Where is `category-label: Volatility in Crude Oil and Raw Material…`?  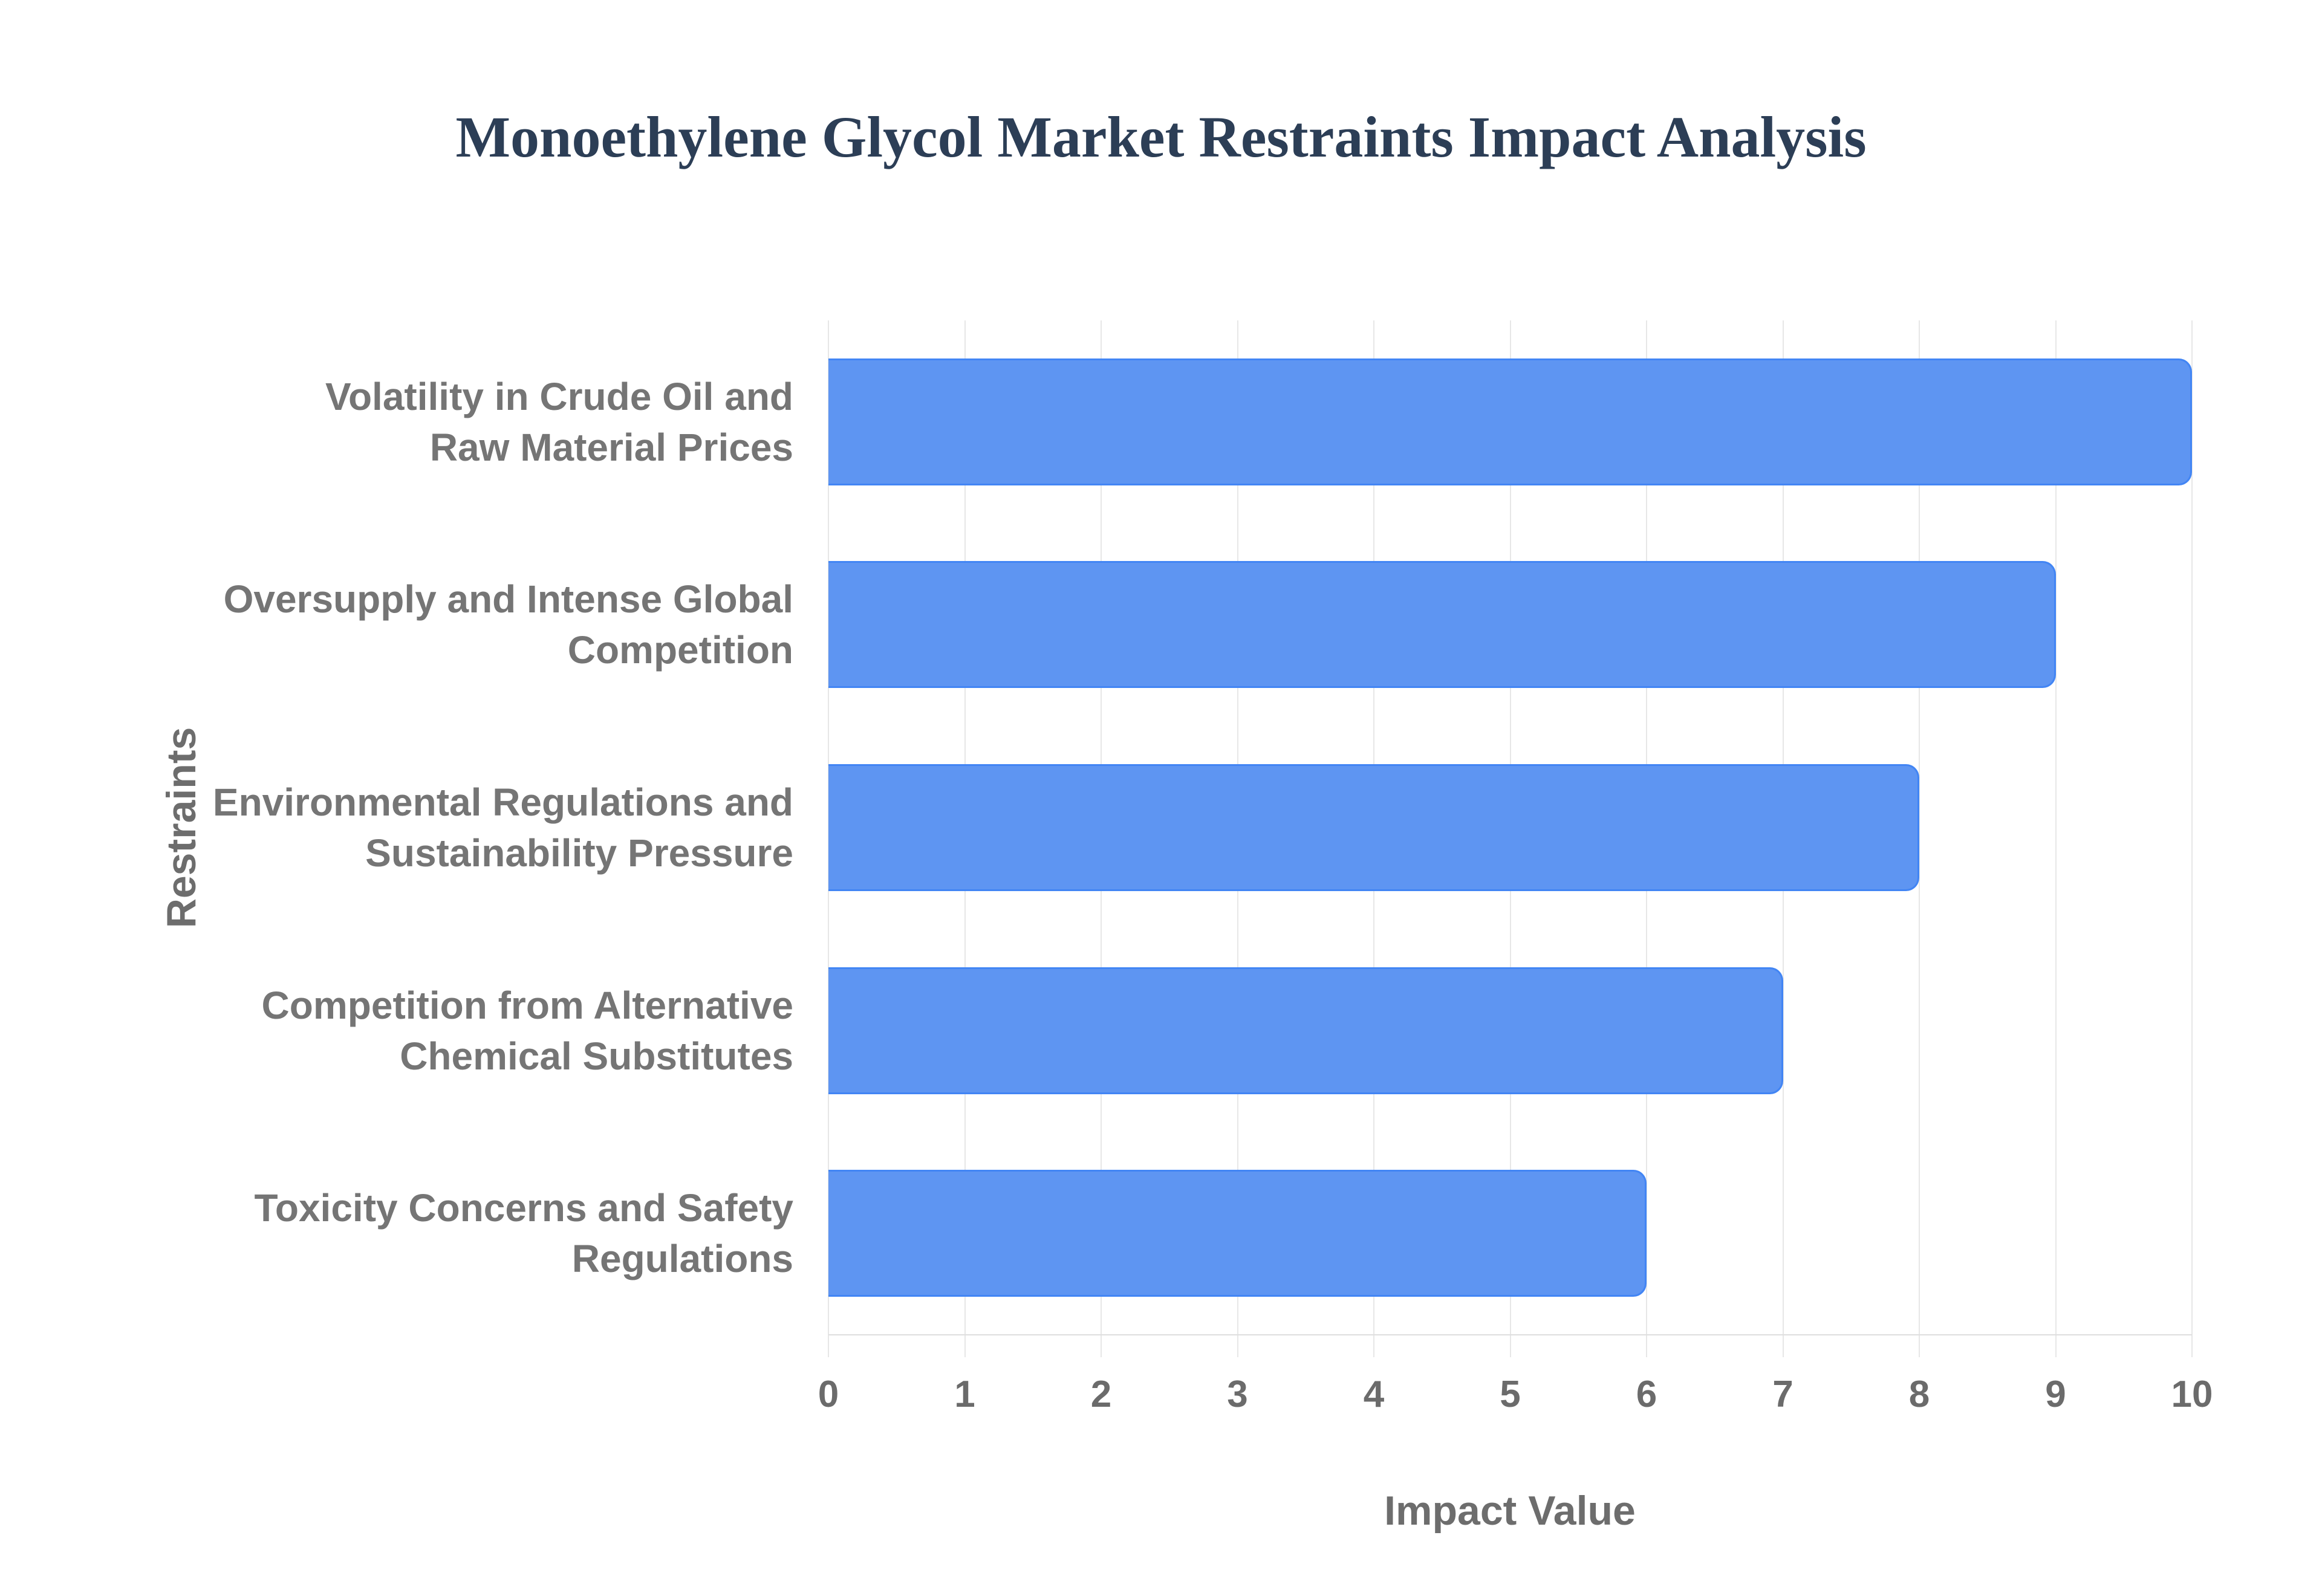
category-label: Volatility in Crude Oil and Raw Material… is located at coordinates (559, 421).